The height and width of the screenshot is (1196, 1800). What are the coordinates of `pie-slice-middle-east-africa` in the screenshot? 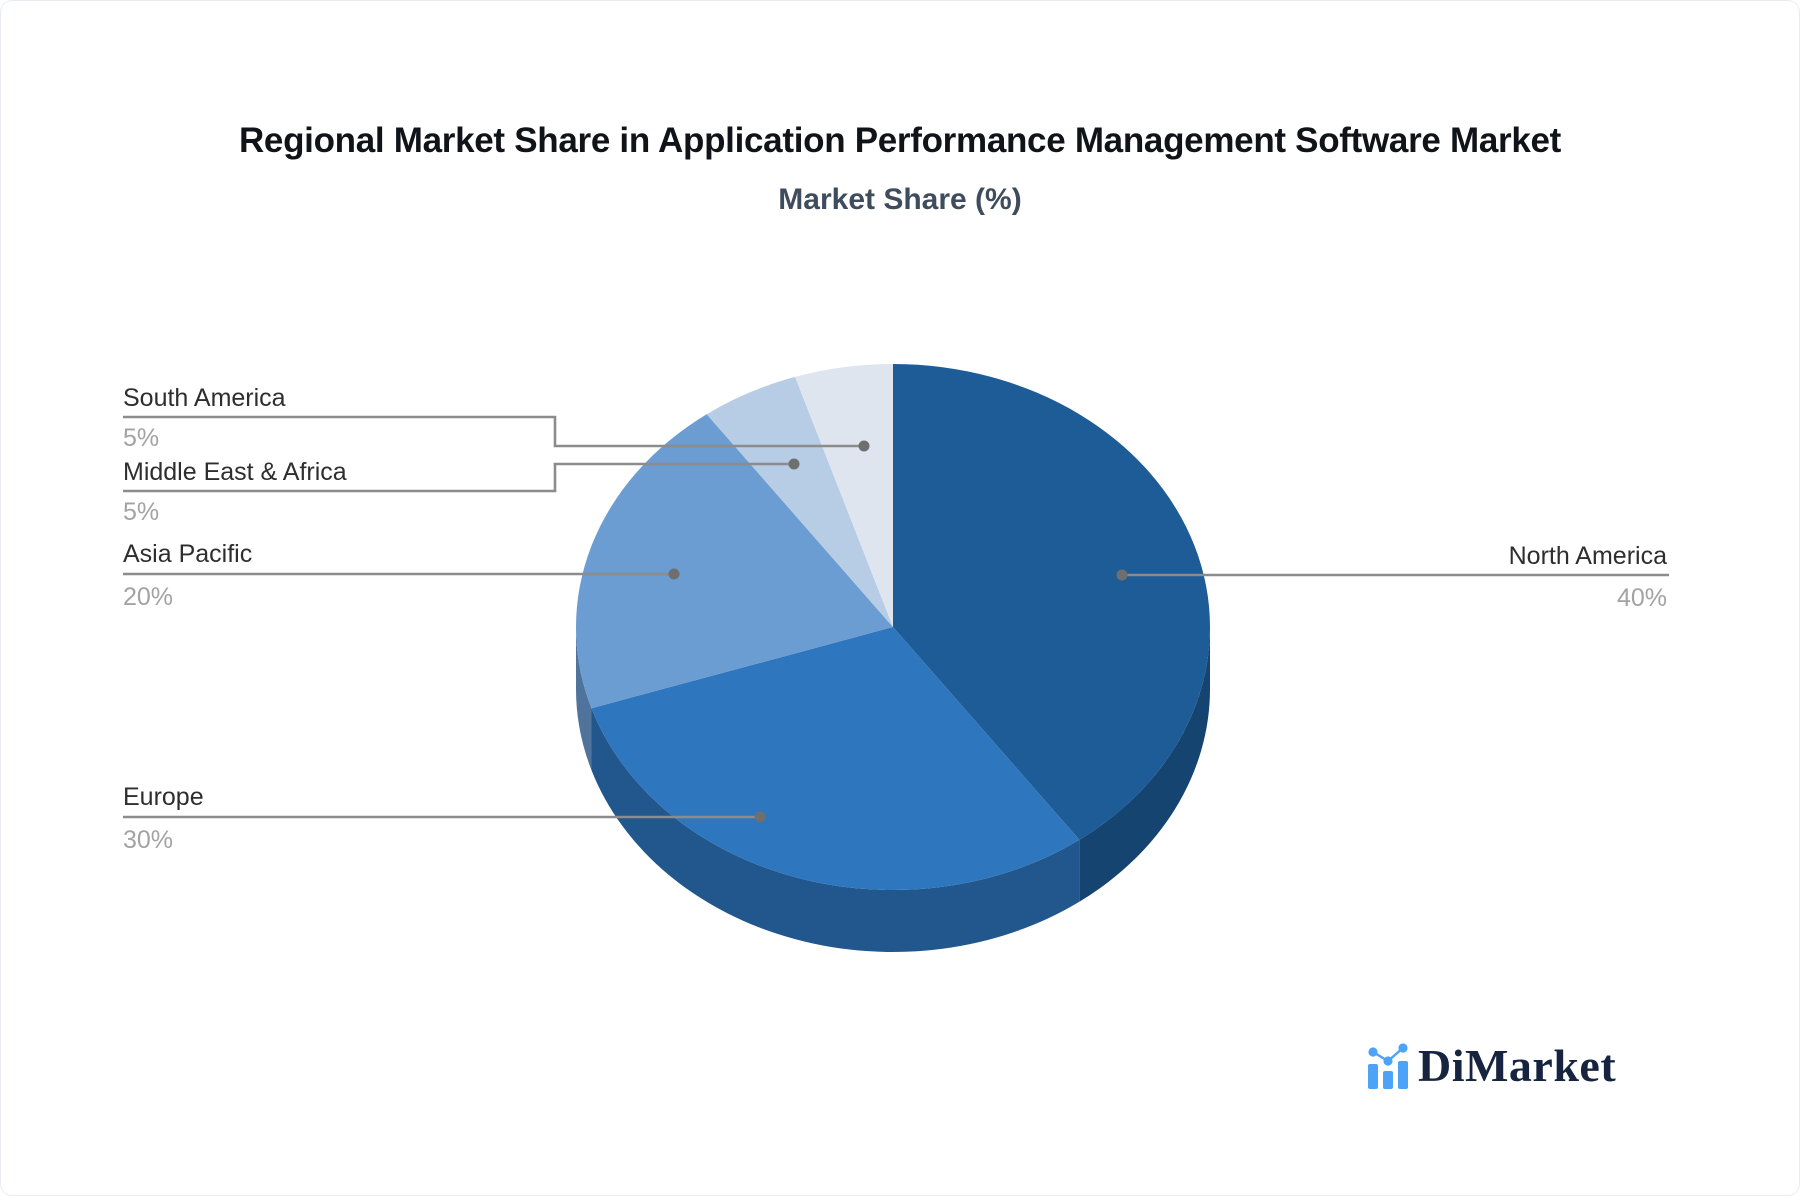 It's located at (799, 501).